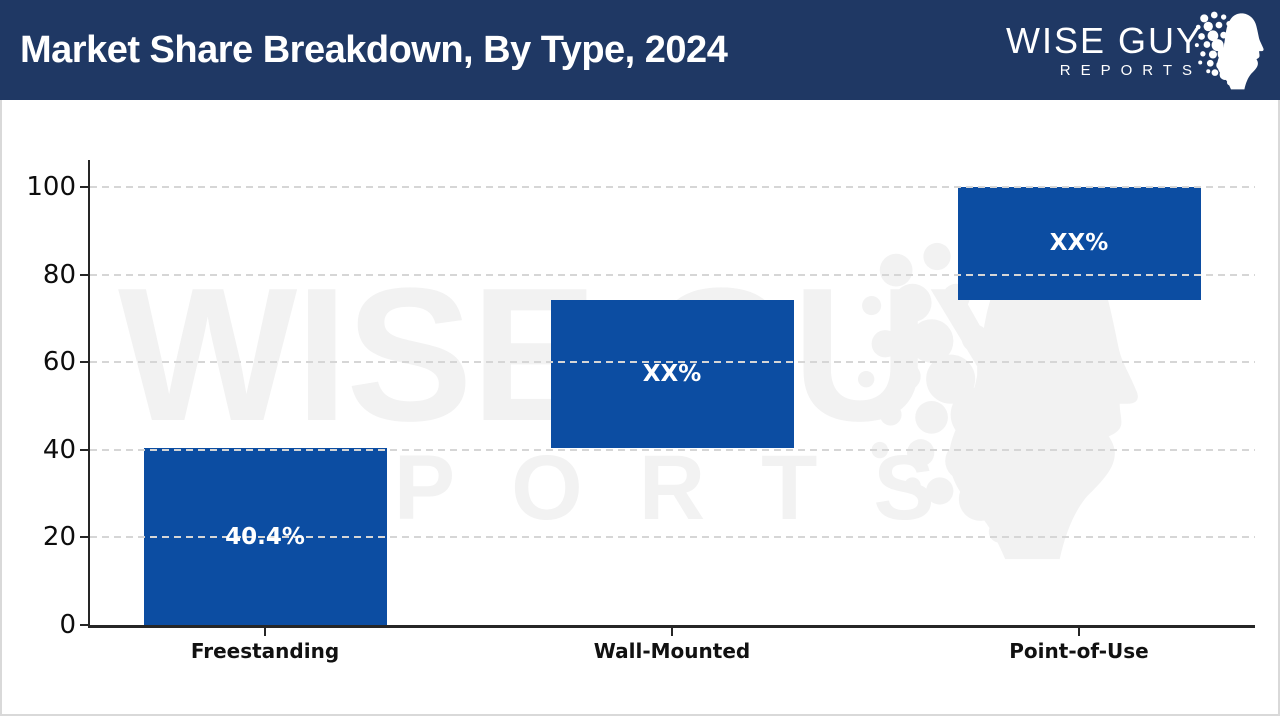 The width and height of the screenshot is (1280, 720). I want to click on y-axis-tick-label: 40, so click(59, 449).